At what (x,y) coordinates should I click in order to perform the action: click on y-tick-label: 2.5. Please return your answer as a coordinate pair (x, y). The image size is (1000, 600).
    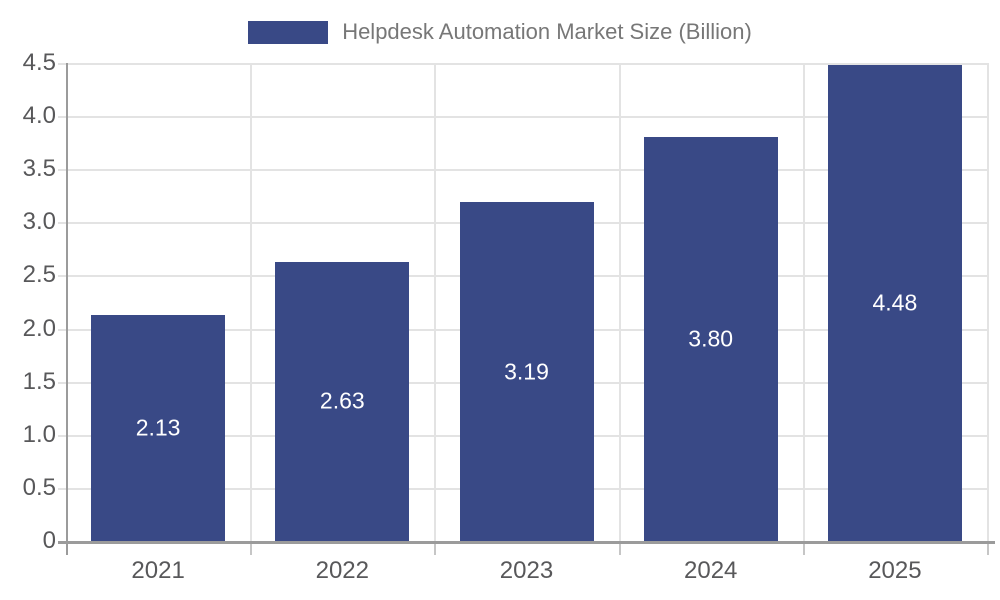
    Looking at the image, I should click on (39, 275).